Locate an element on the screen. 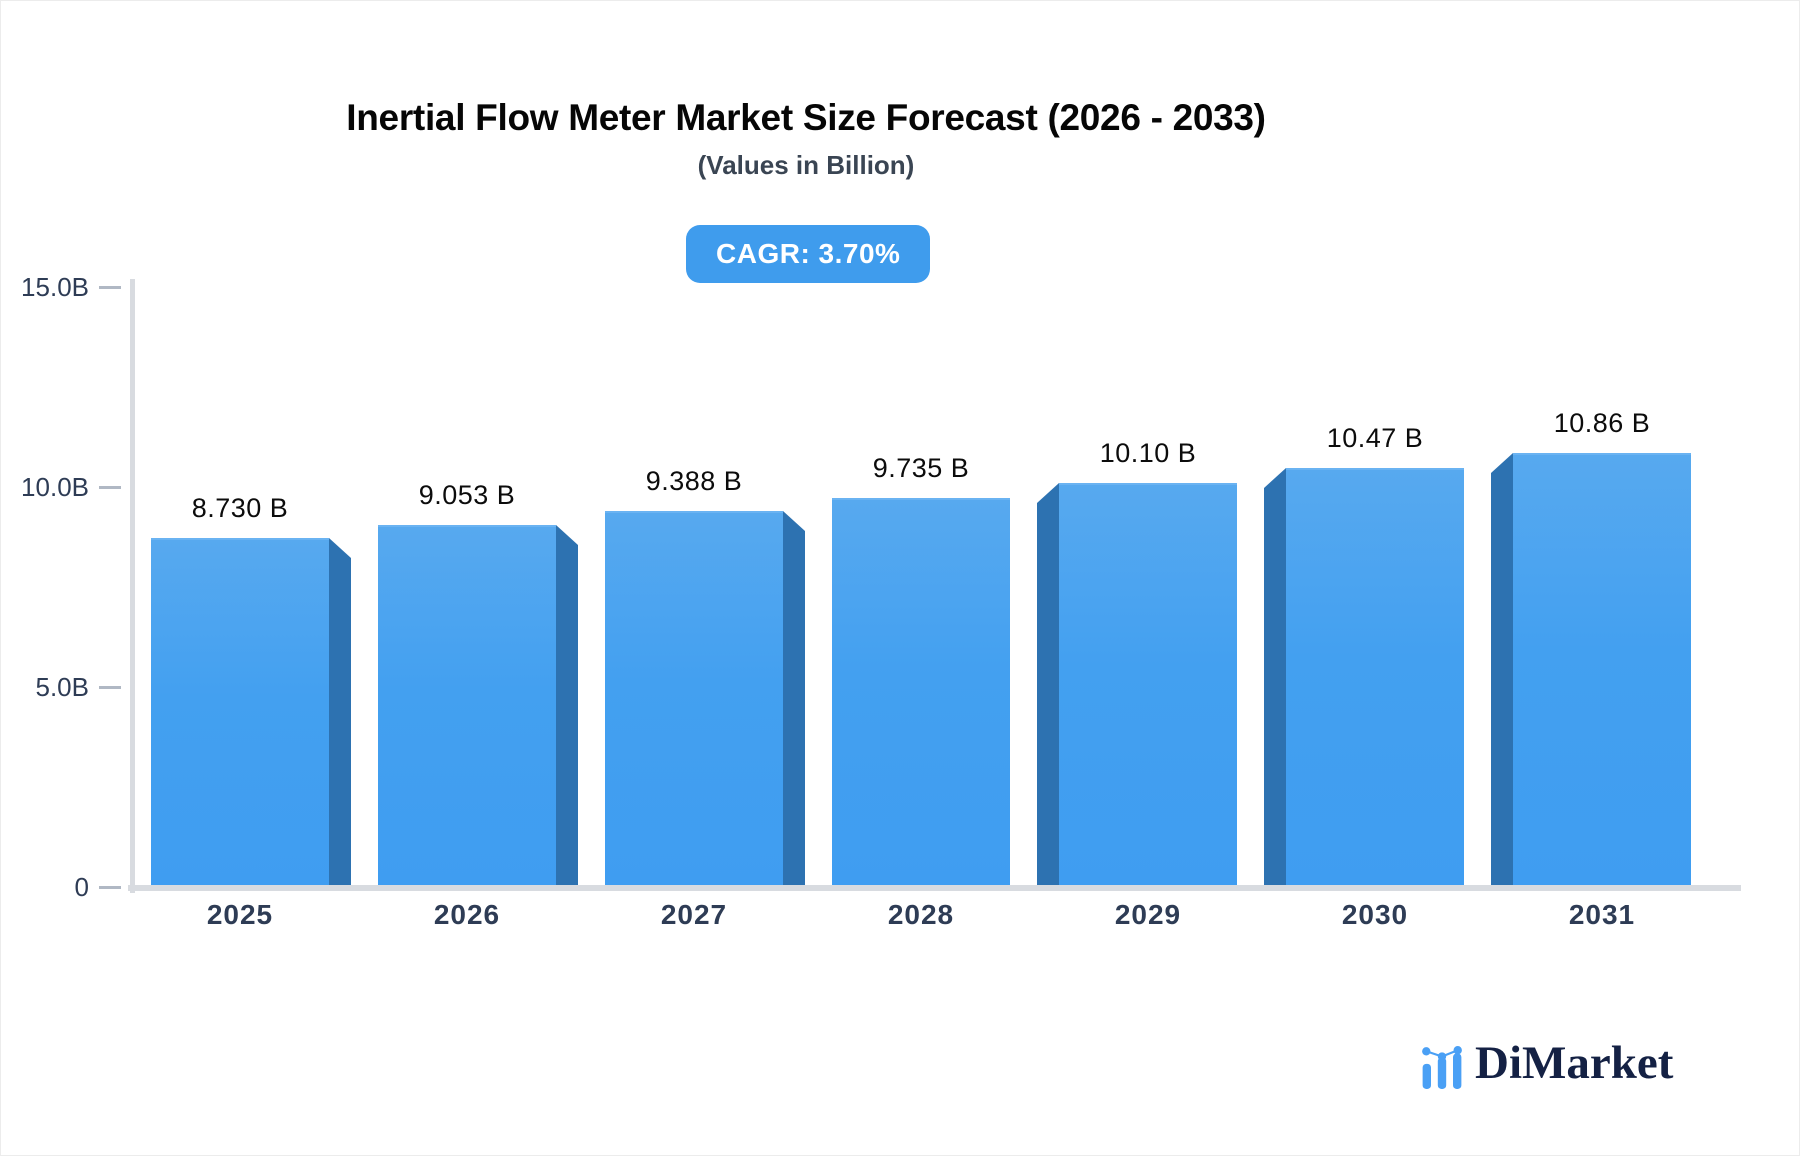 Image resolution: width=1800 pixels, height=1156 pixels. bar-side-2025 is located at coordinates (340, 712).